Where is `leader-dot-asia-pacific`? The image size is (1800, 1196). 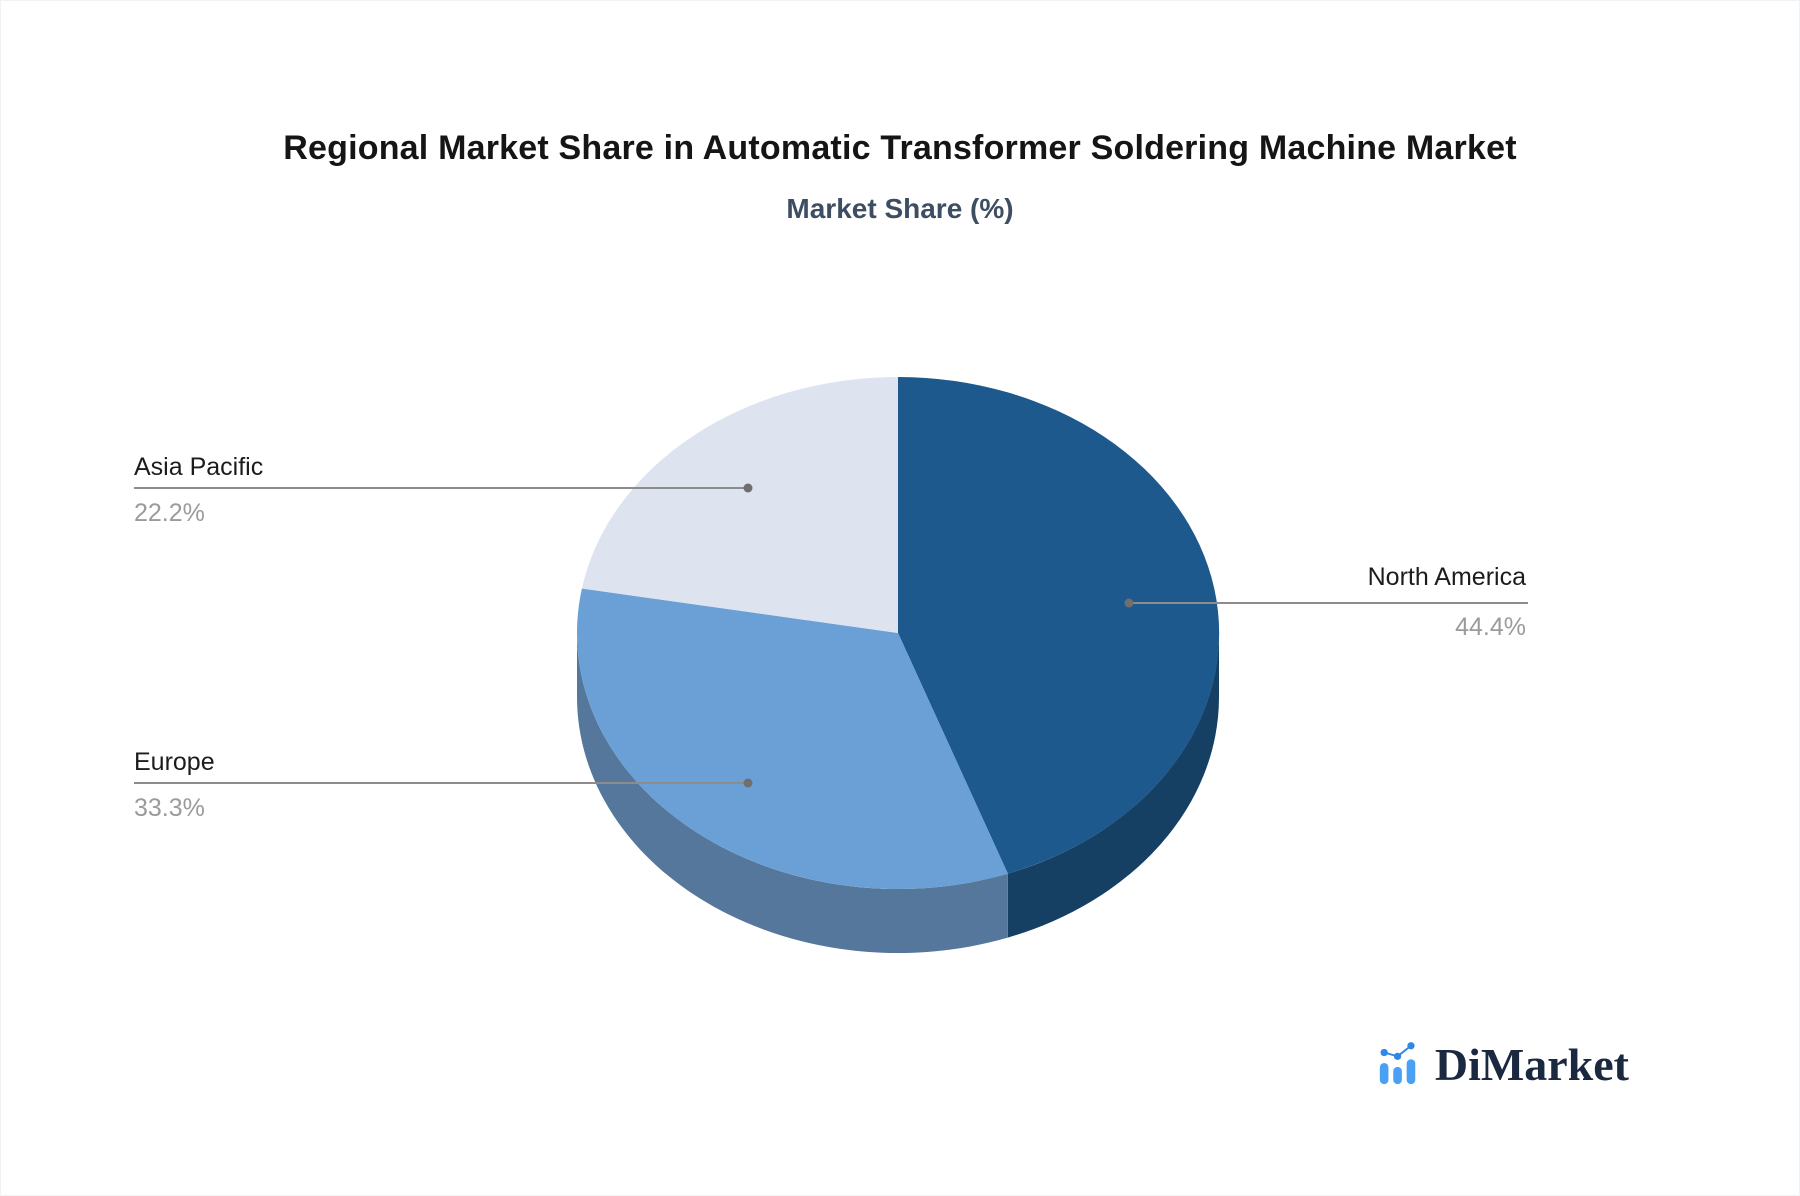
leader-dot-asia-pacific is located at coordinates (748, 488).